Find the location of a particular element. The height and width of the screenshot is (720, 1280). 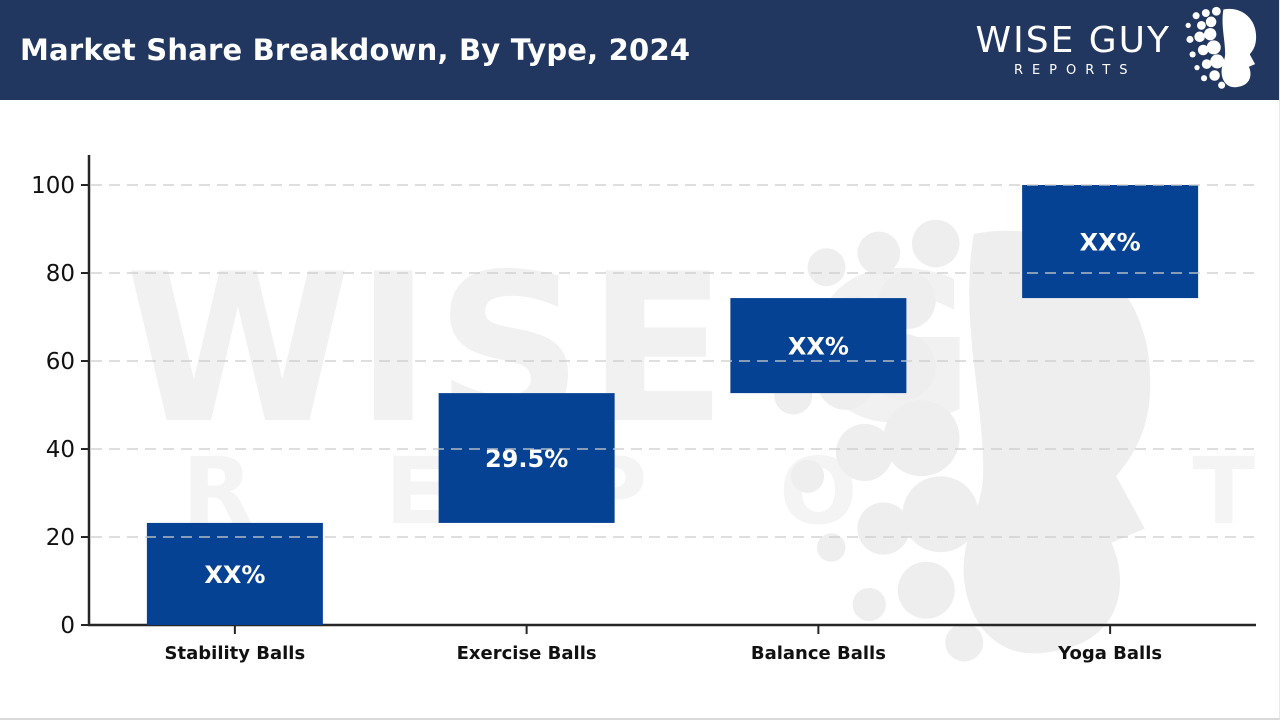

x-tick-label: Balance Balls is located at coordinates (818, 653).